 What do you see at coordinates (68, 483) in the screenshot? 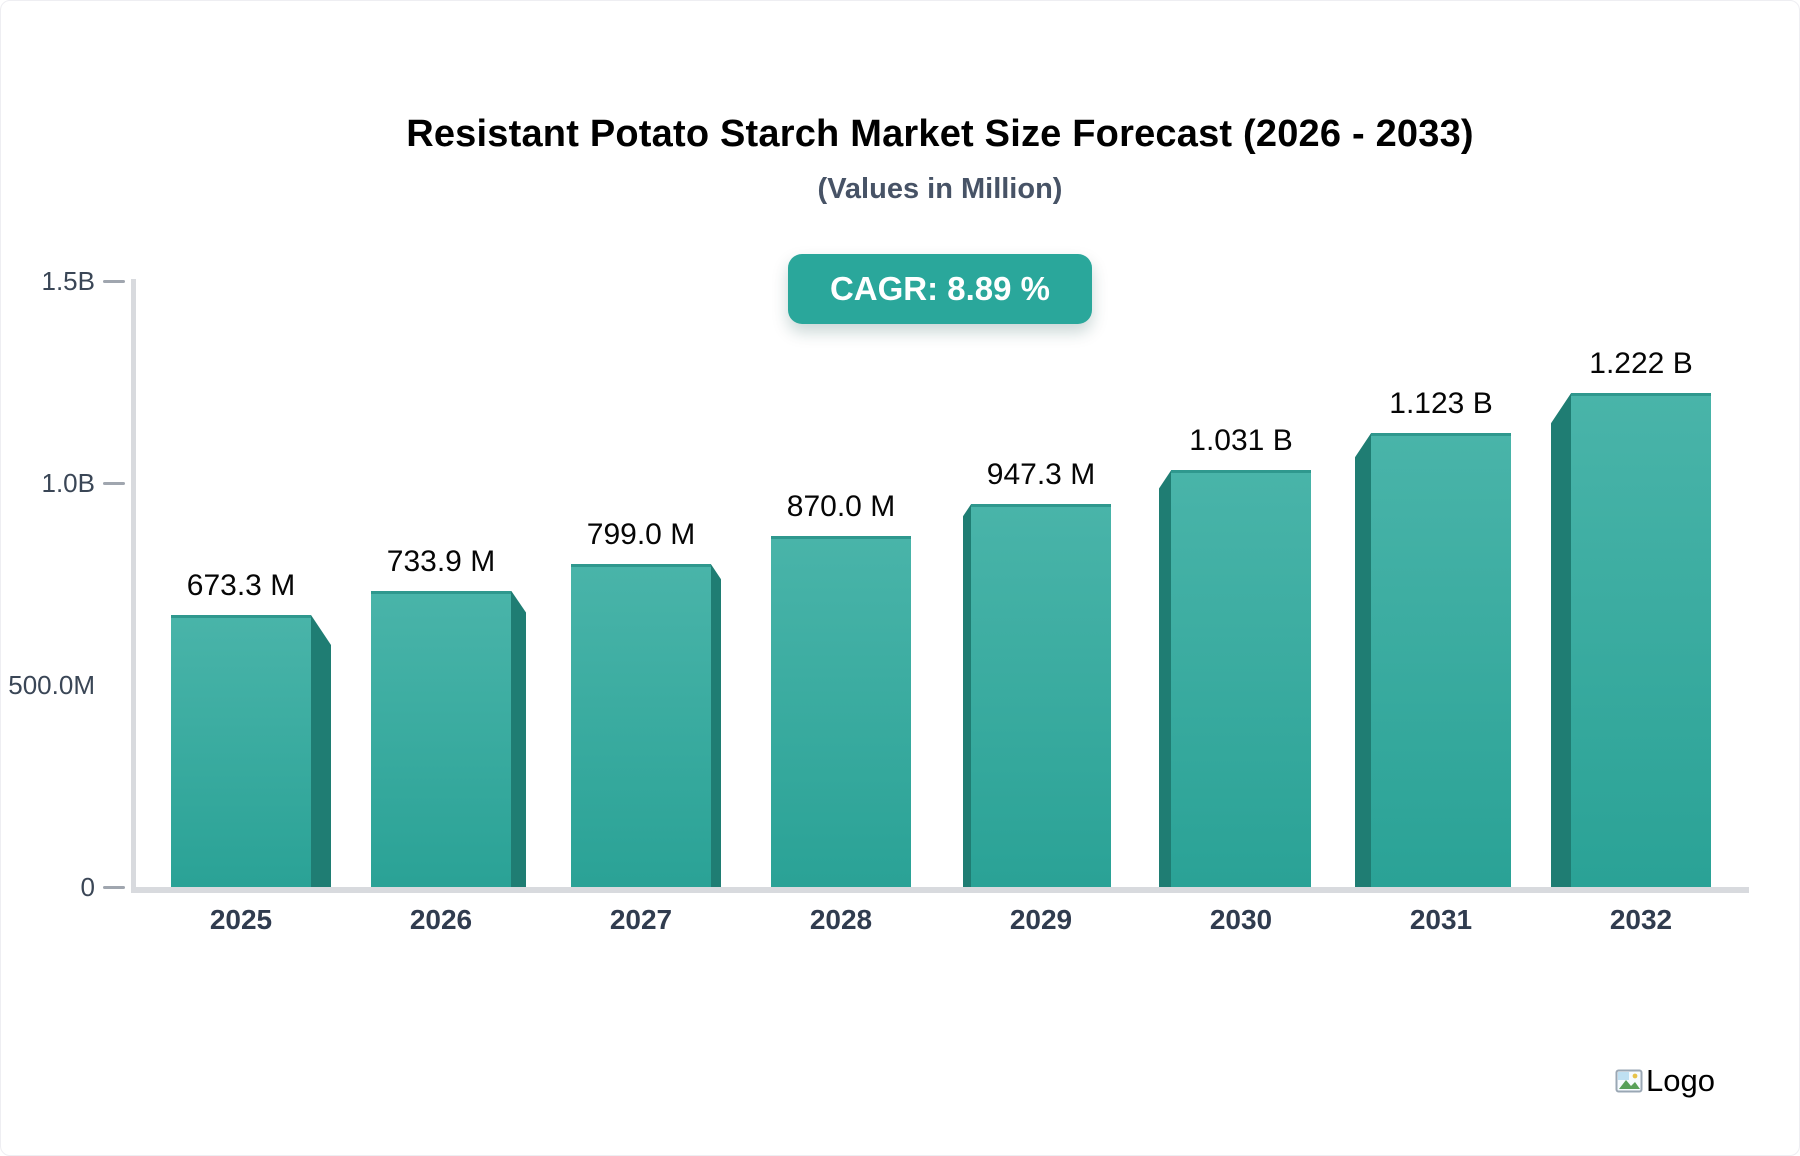
I see `y-axis-label: 1.0B` at bounding box center [68, 483].